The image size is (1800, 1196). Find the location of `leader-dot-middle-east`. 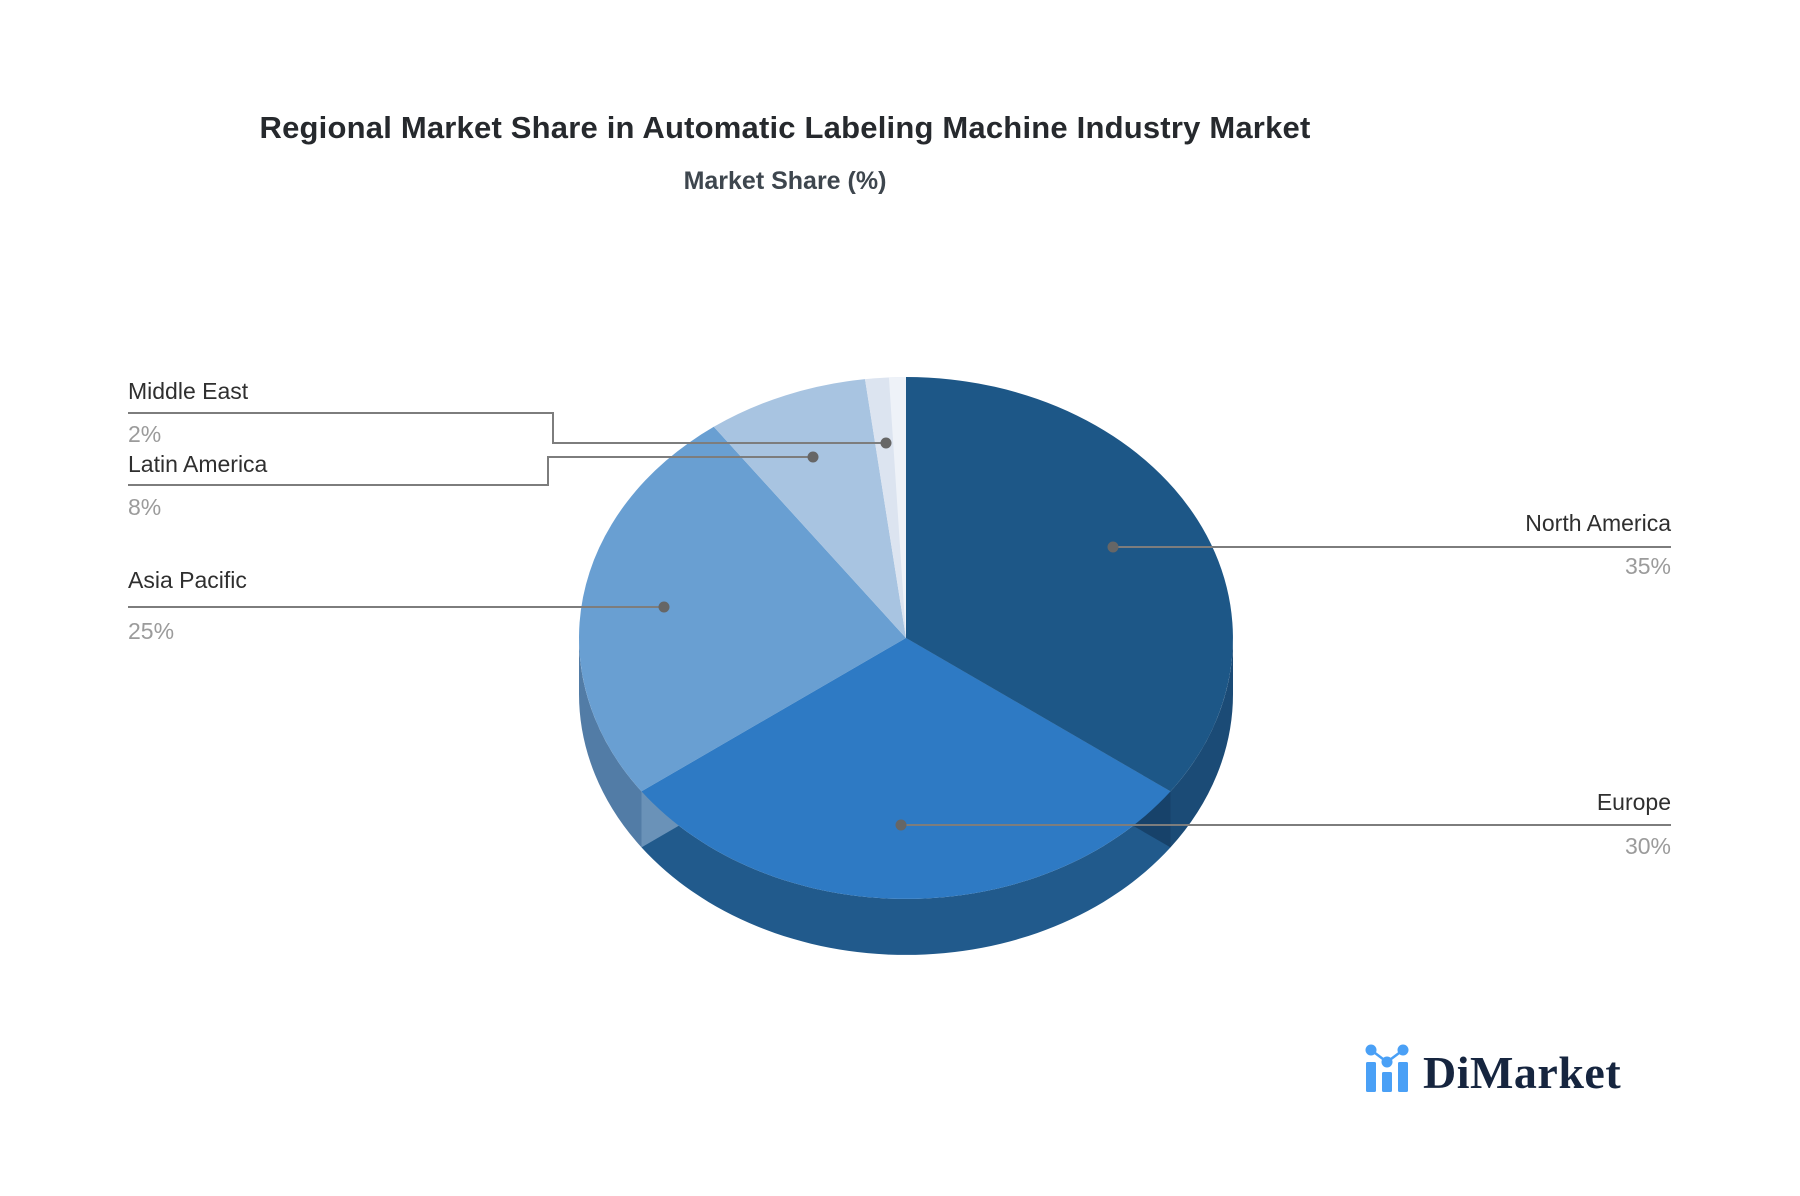

leader-dot-middle-east is located at coordinates (886, 443).